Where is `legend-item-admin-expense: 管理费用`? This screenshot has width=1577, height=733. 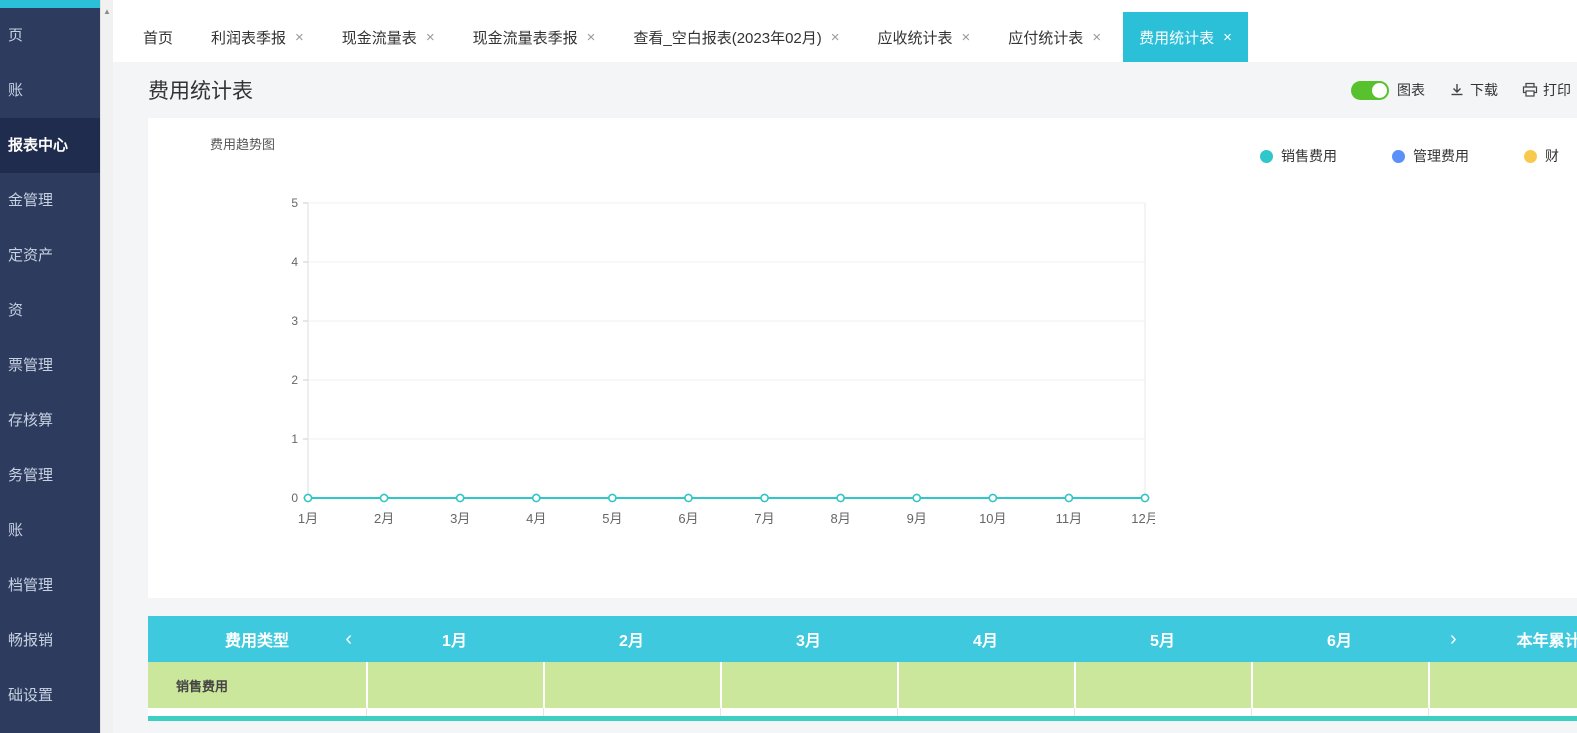
legend-item-admin-expense: 管理费用 is located at coordinates (1430, 156).